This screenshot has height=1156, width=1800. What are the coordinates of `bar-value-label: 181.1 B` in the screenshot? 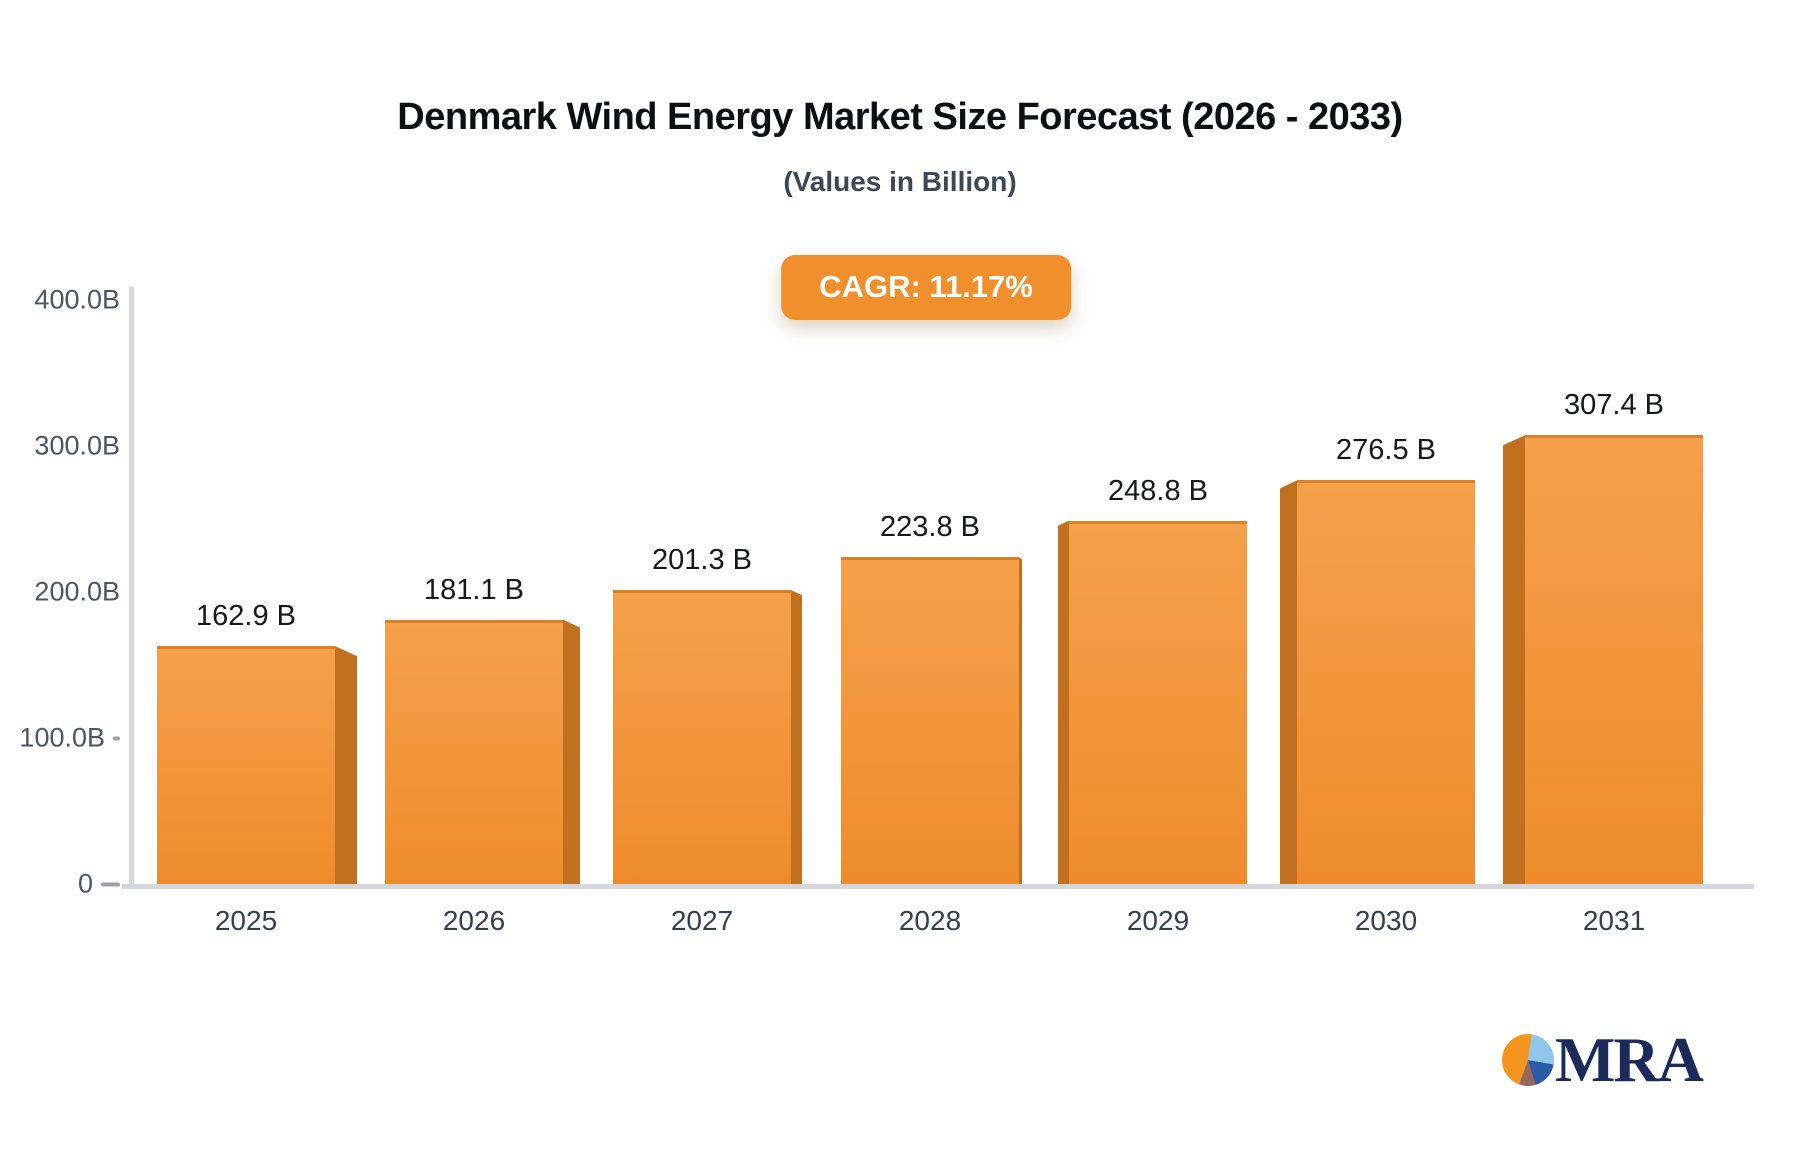 It's located at (474, 589).